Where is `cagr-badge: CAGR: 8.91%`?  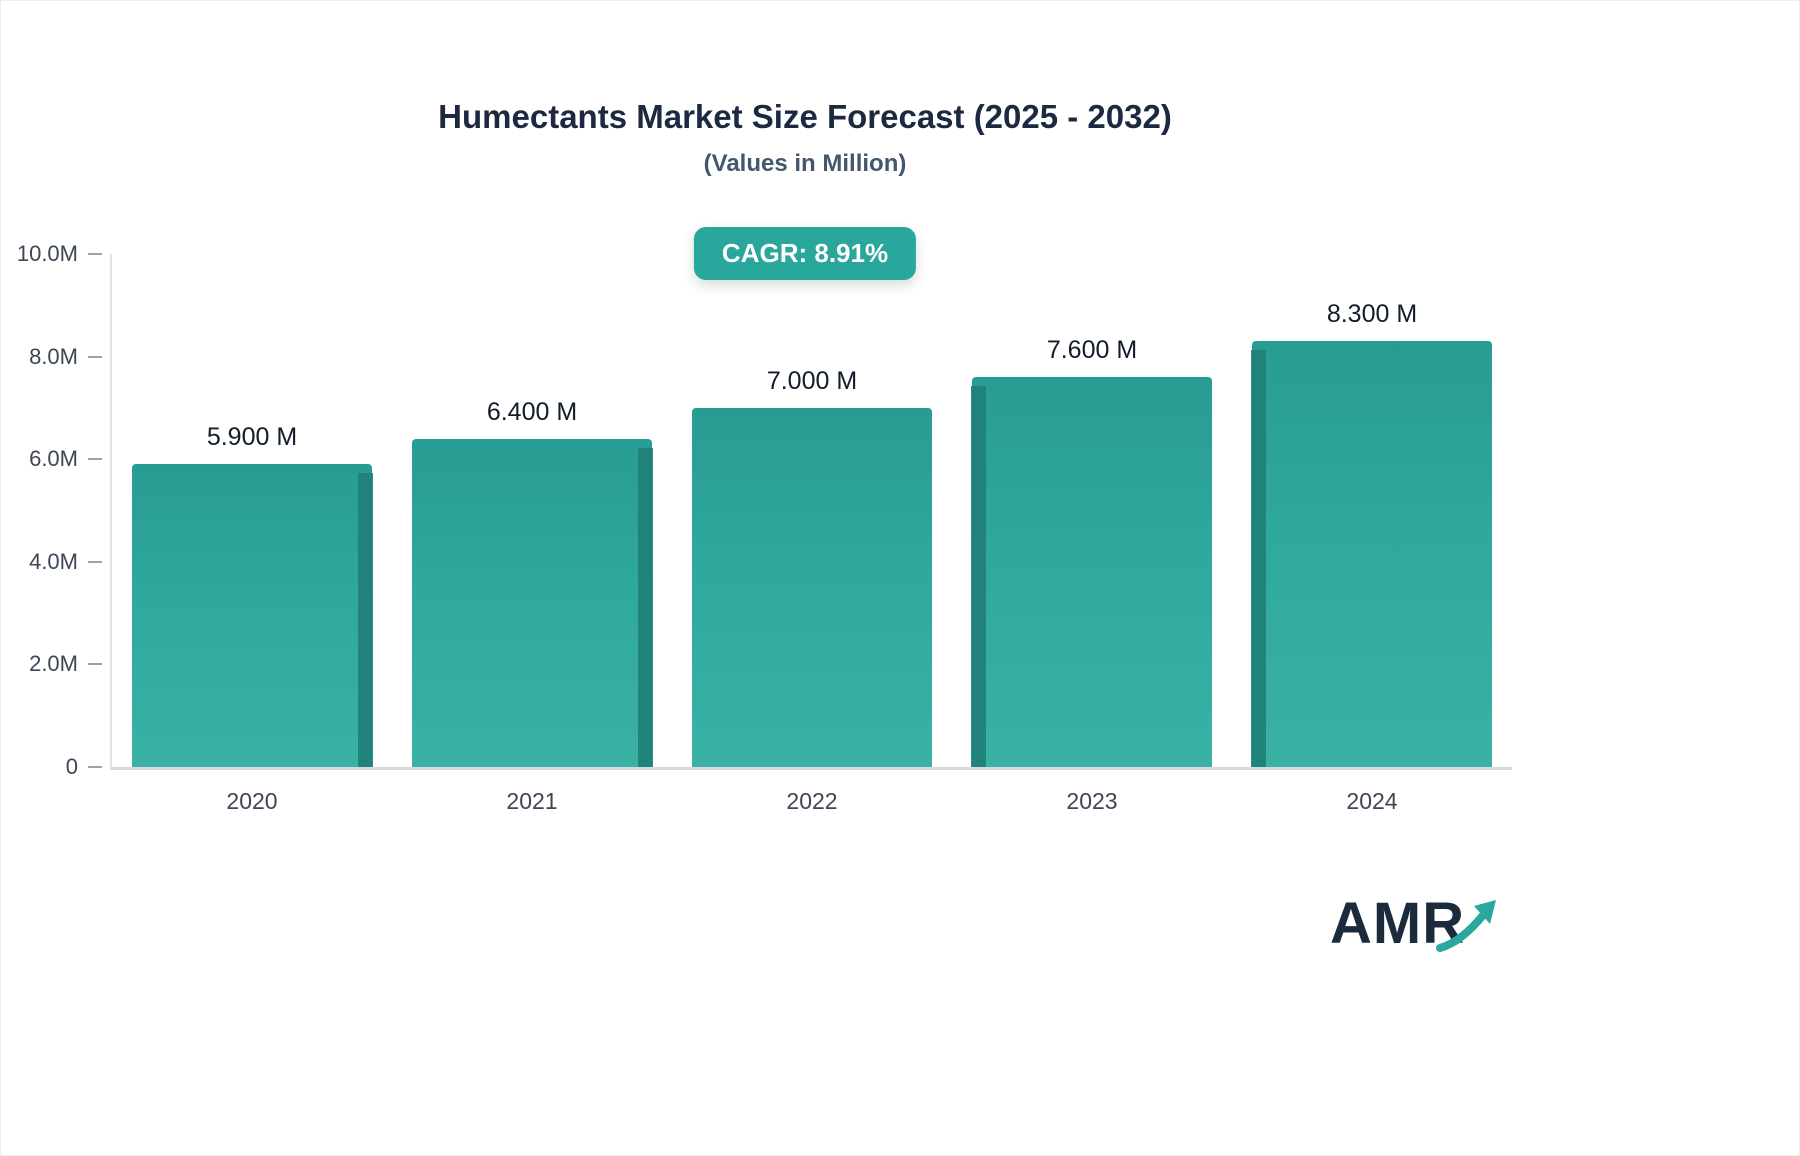
cagr-badge: CAGR: 8.91% is located at coordinates (805, 253).